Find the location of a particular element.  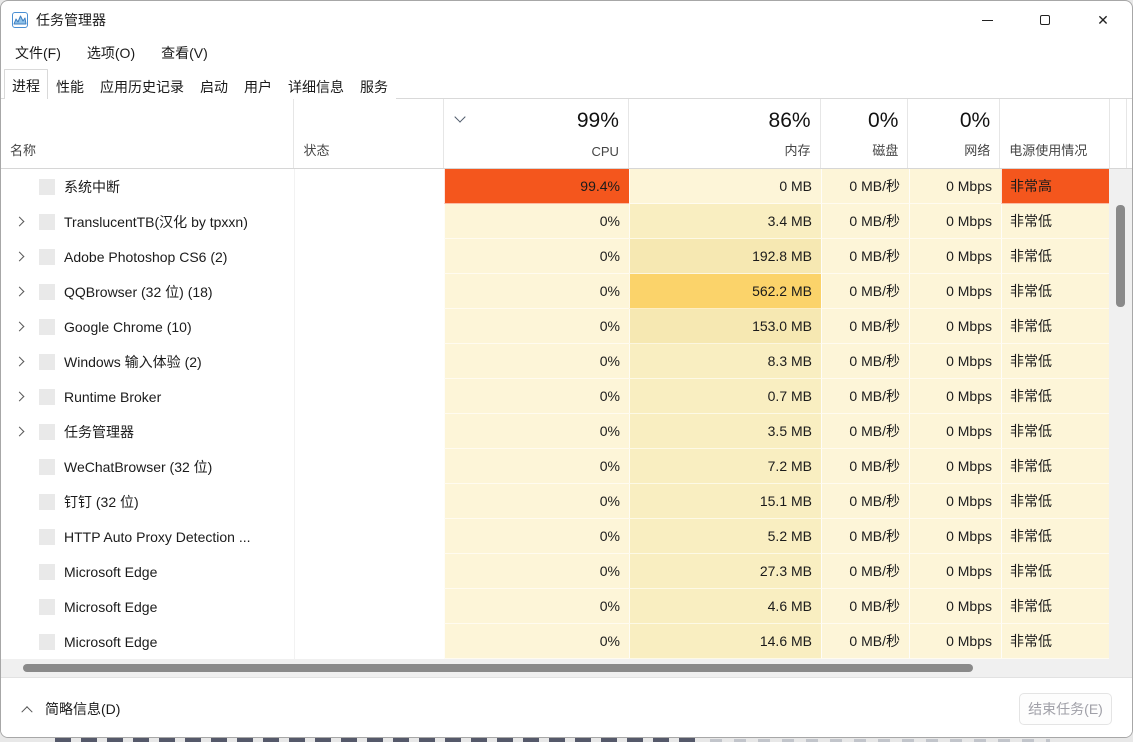

end-task-button: 结束任务(E) is located at coordinates (1065, 708).